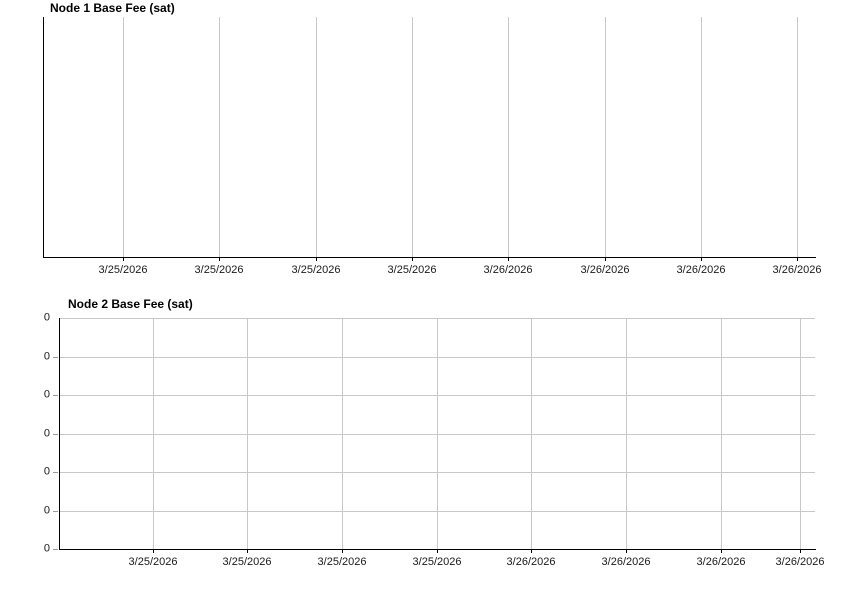 The image size is (860, 600). Describe the element at coordinates (130, 304) in the screenshot. I see `chart-title-node-2: Node 2 Base Fee (sat)` at that location.